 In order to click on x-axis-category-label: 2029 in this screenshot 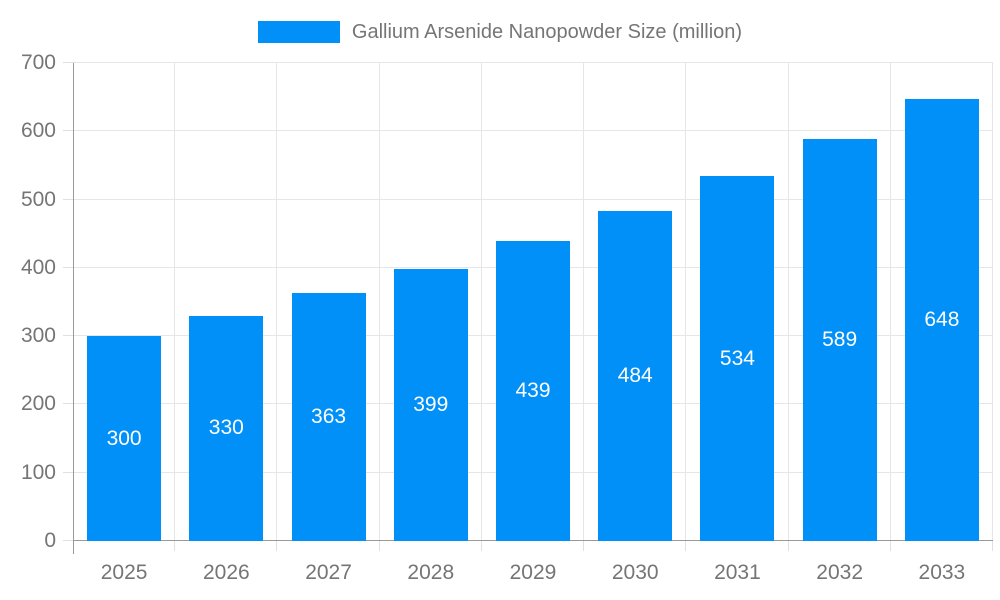, I will do `click(533, 572)`.